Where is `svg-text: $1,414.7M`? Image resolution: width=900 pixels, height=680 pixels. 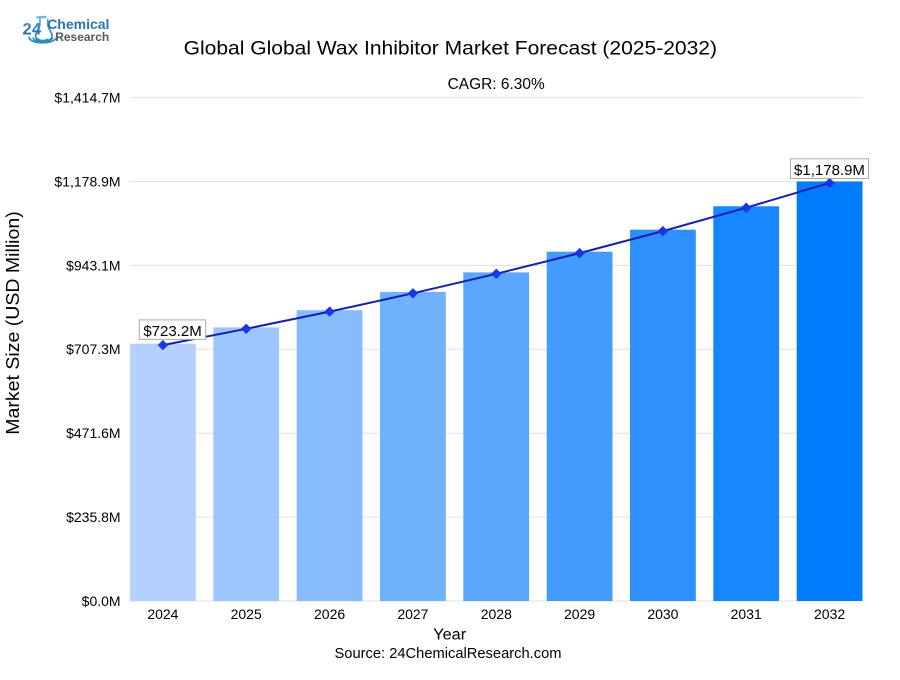
svg-text: $1,414.7M is located at coordinates (87, 98).